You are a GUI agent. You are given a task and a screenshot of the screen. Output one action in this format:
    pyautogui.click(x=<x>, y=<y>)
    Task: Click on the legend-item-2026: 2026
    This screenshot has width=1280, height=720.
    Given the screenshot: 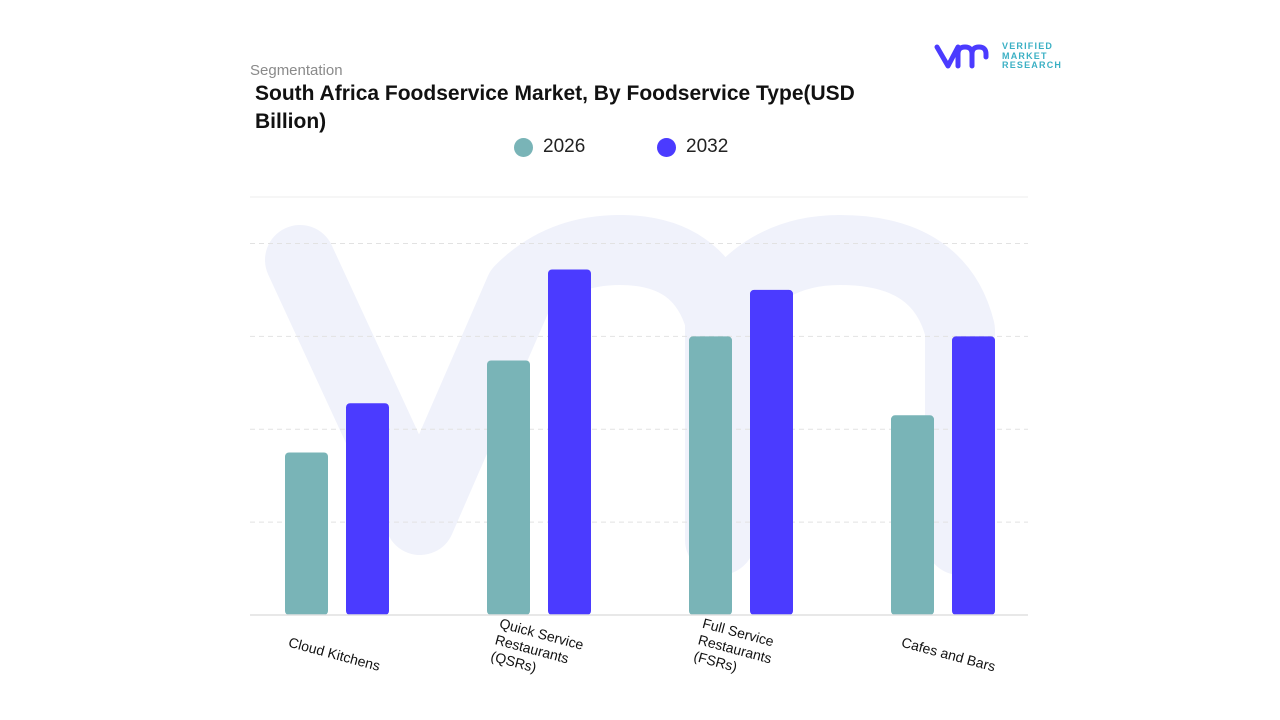 What is the action you would take?
    pyautogui.click(x=549, y=147)
    